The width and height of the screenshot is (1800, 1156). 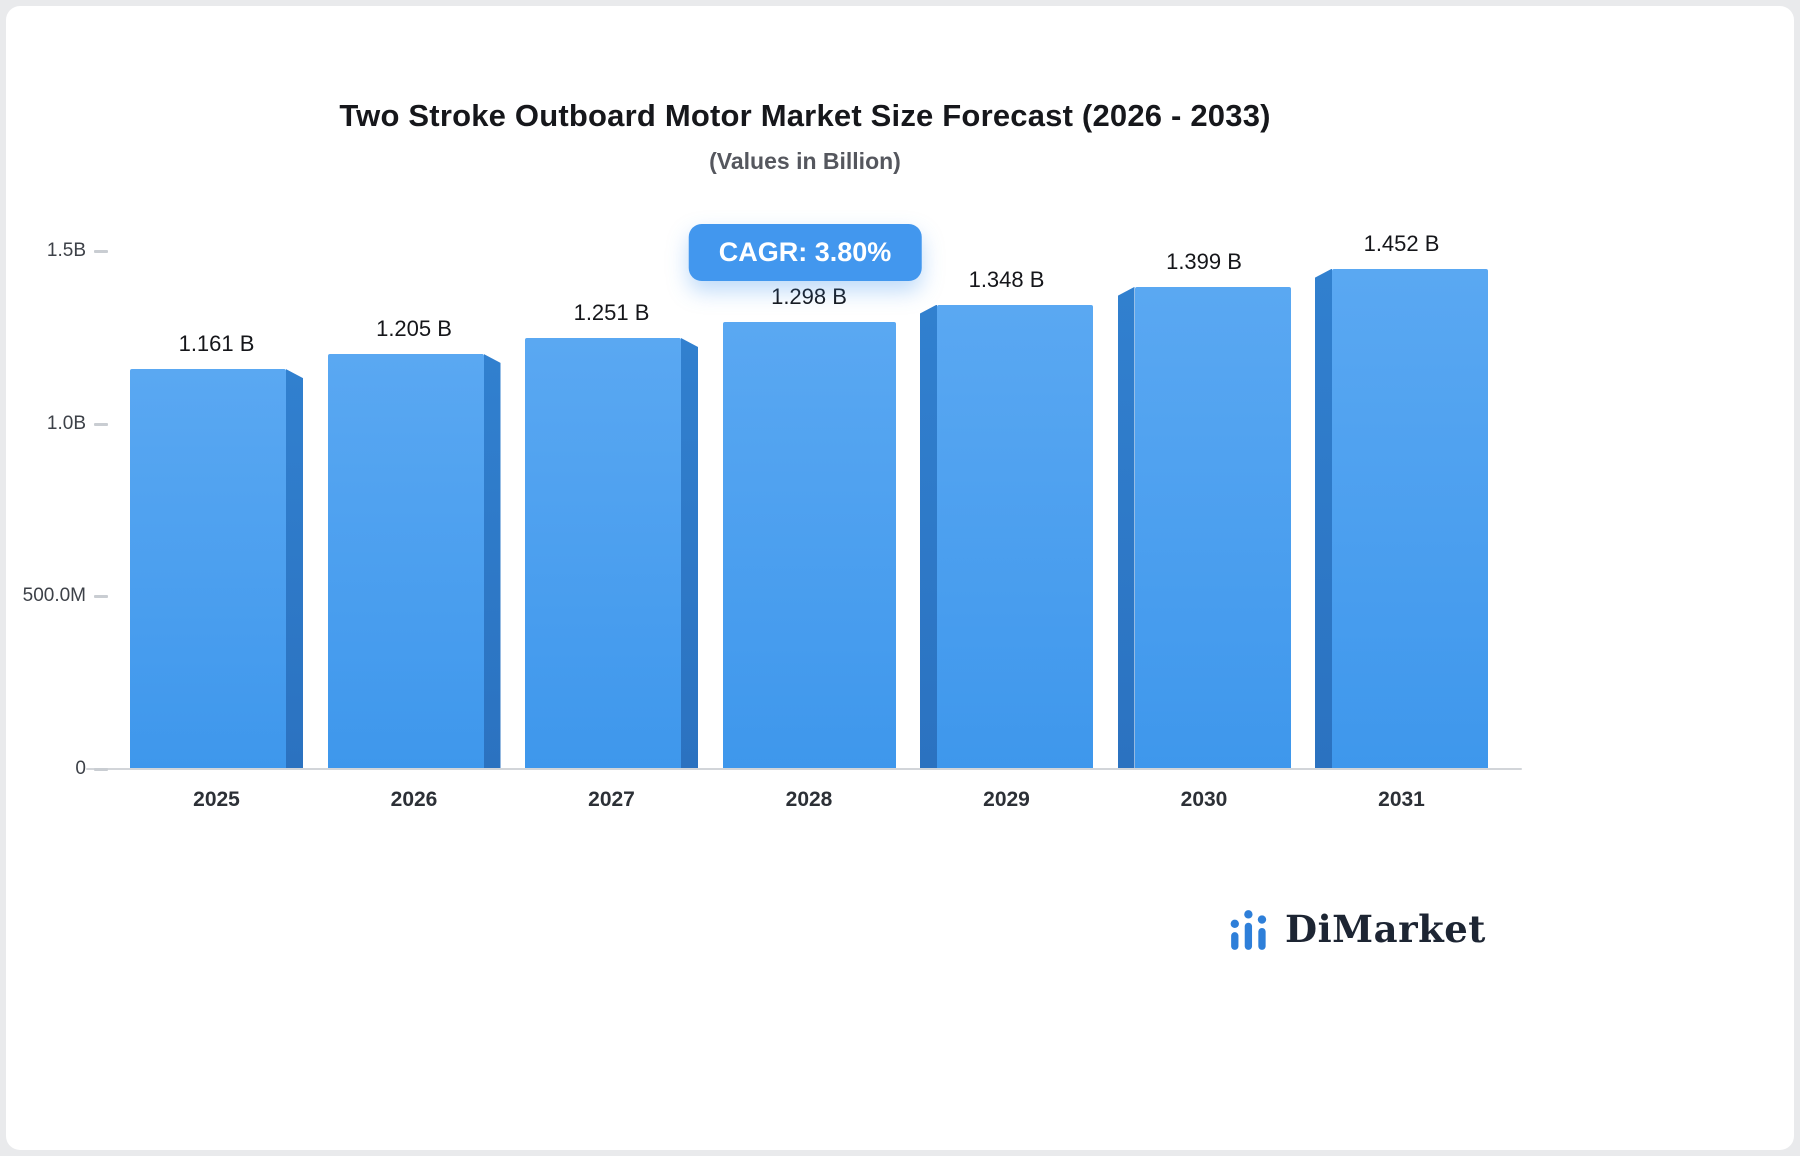 I want to click on bar-value-label: 1.251 B, so click(x=611, y=312).